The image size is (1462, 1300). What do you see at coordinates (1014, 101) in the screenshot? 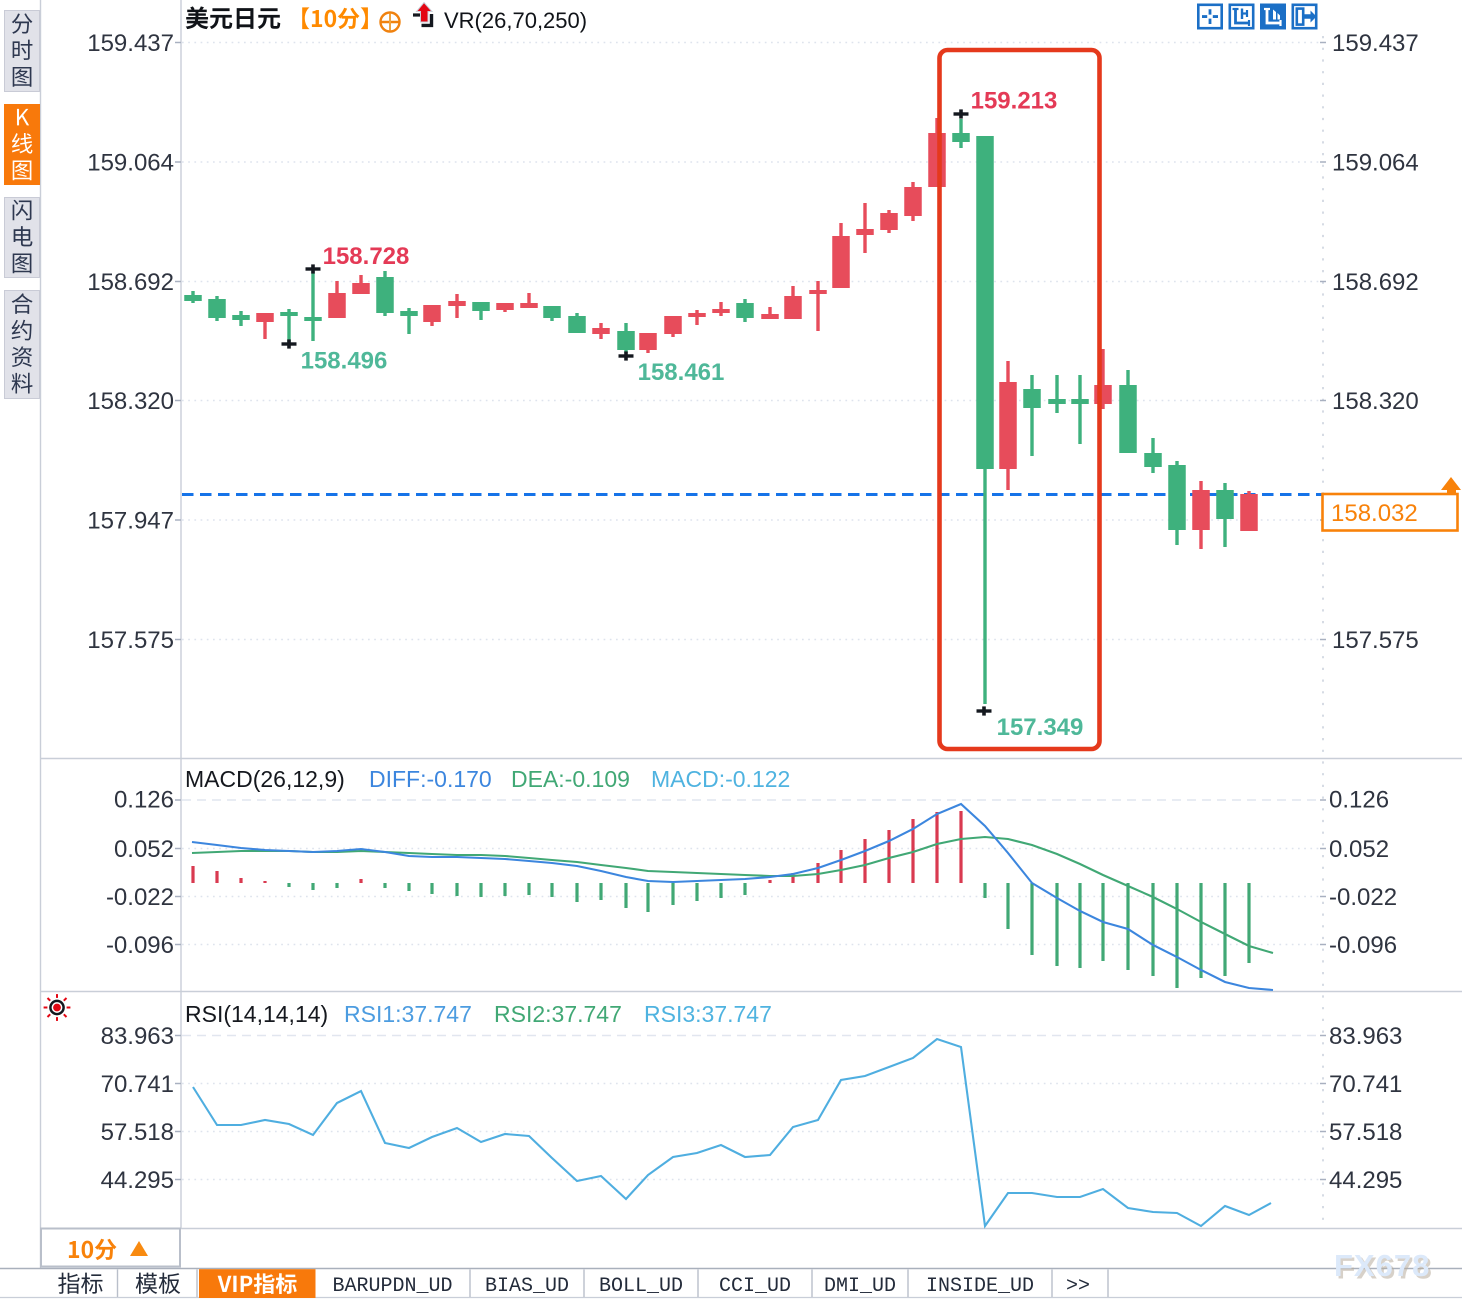
I see `svg-text: 159.213` at bounding box center [1014, 101].